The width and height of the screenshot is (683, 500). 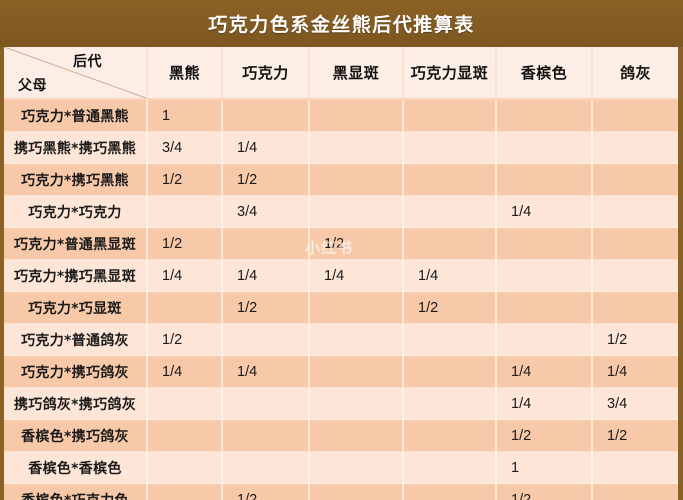 I want to click on table-row: 巧克力*携巧黑熊 1/2 1/2, so click(x=341, y=179).